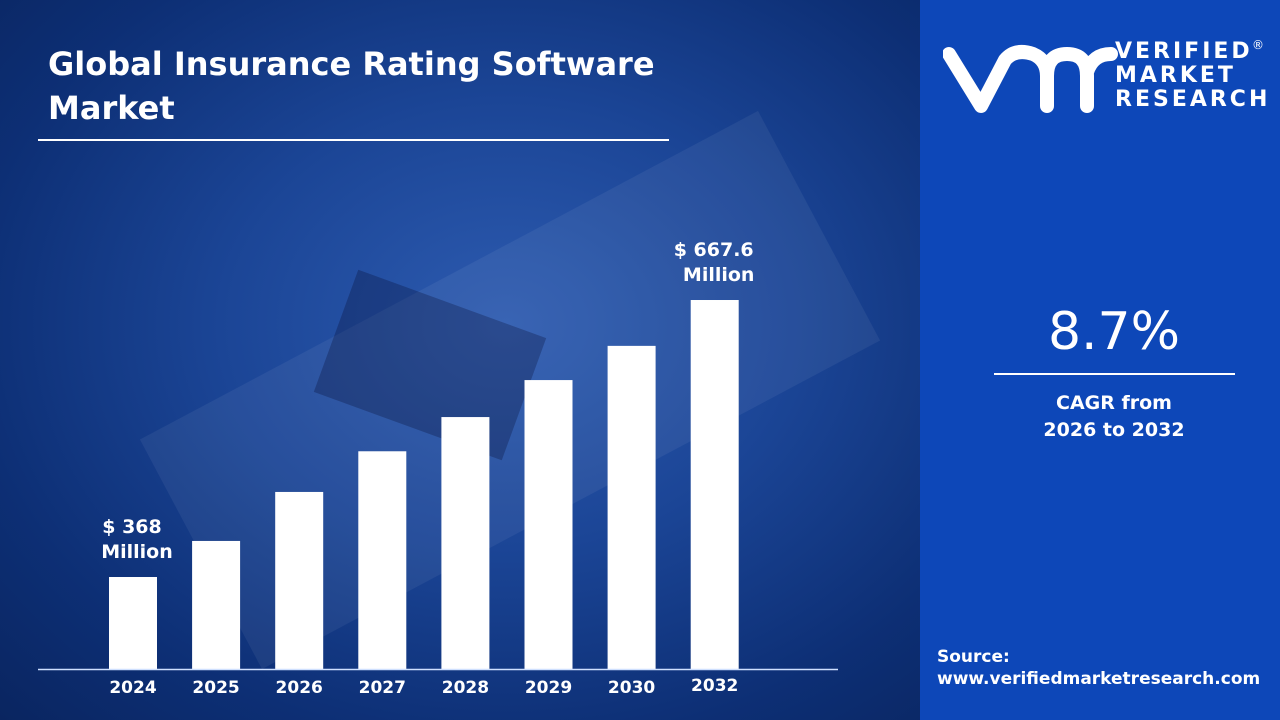 The image size is (1280, 720). I want to click on page-title: Global Insurance Rating Software Market, so click(351, 86).